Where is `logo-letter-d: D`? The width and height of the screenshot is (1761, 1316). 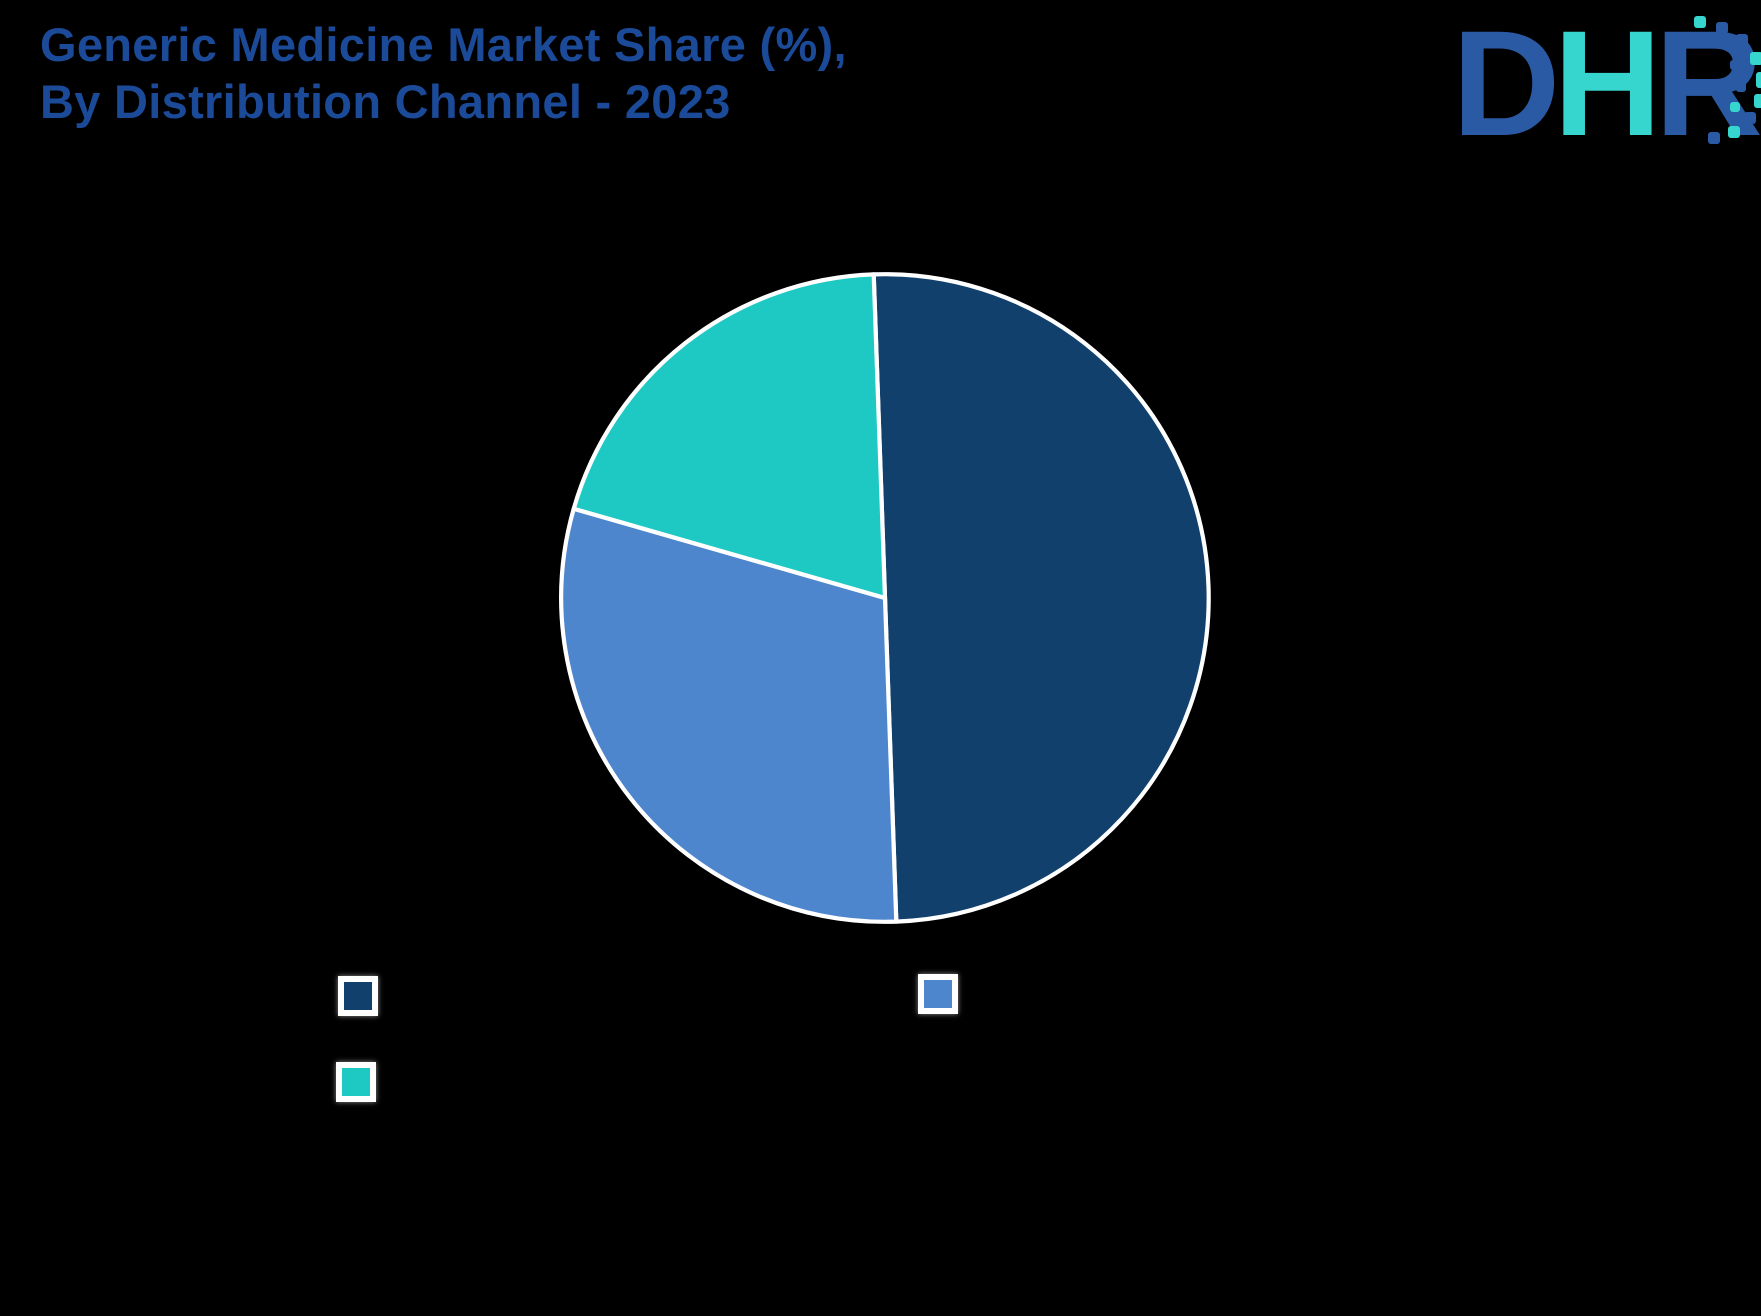 logo-letter-d: D is located at coordinates (1506, 83).